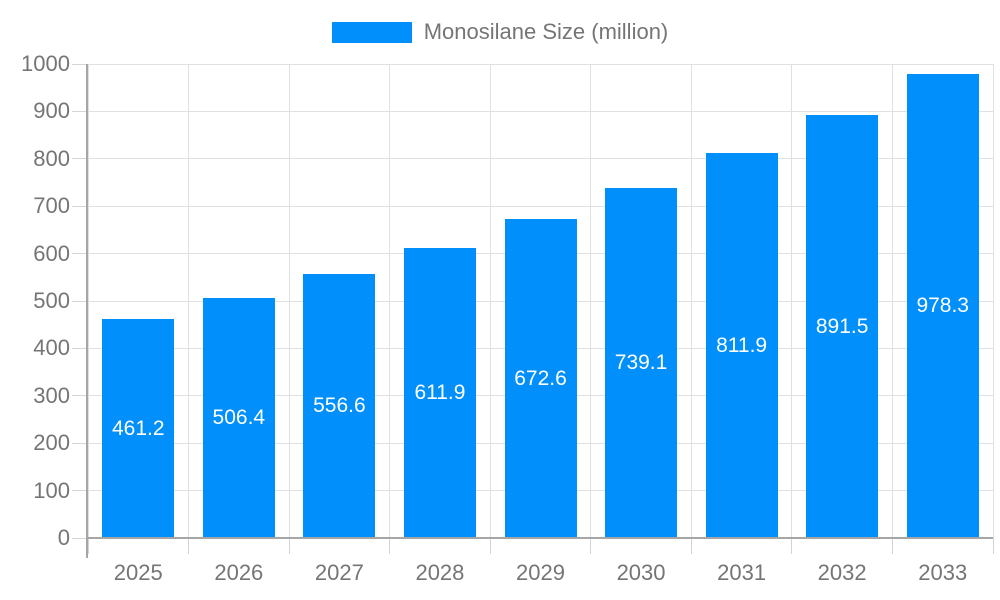 The image size is (1000, 600). Describe the element at coordinates (51, 253) in the screenshot. I see `y-axis-label: 600` at that location.